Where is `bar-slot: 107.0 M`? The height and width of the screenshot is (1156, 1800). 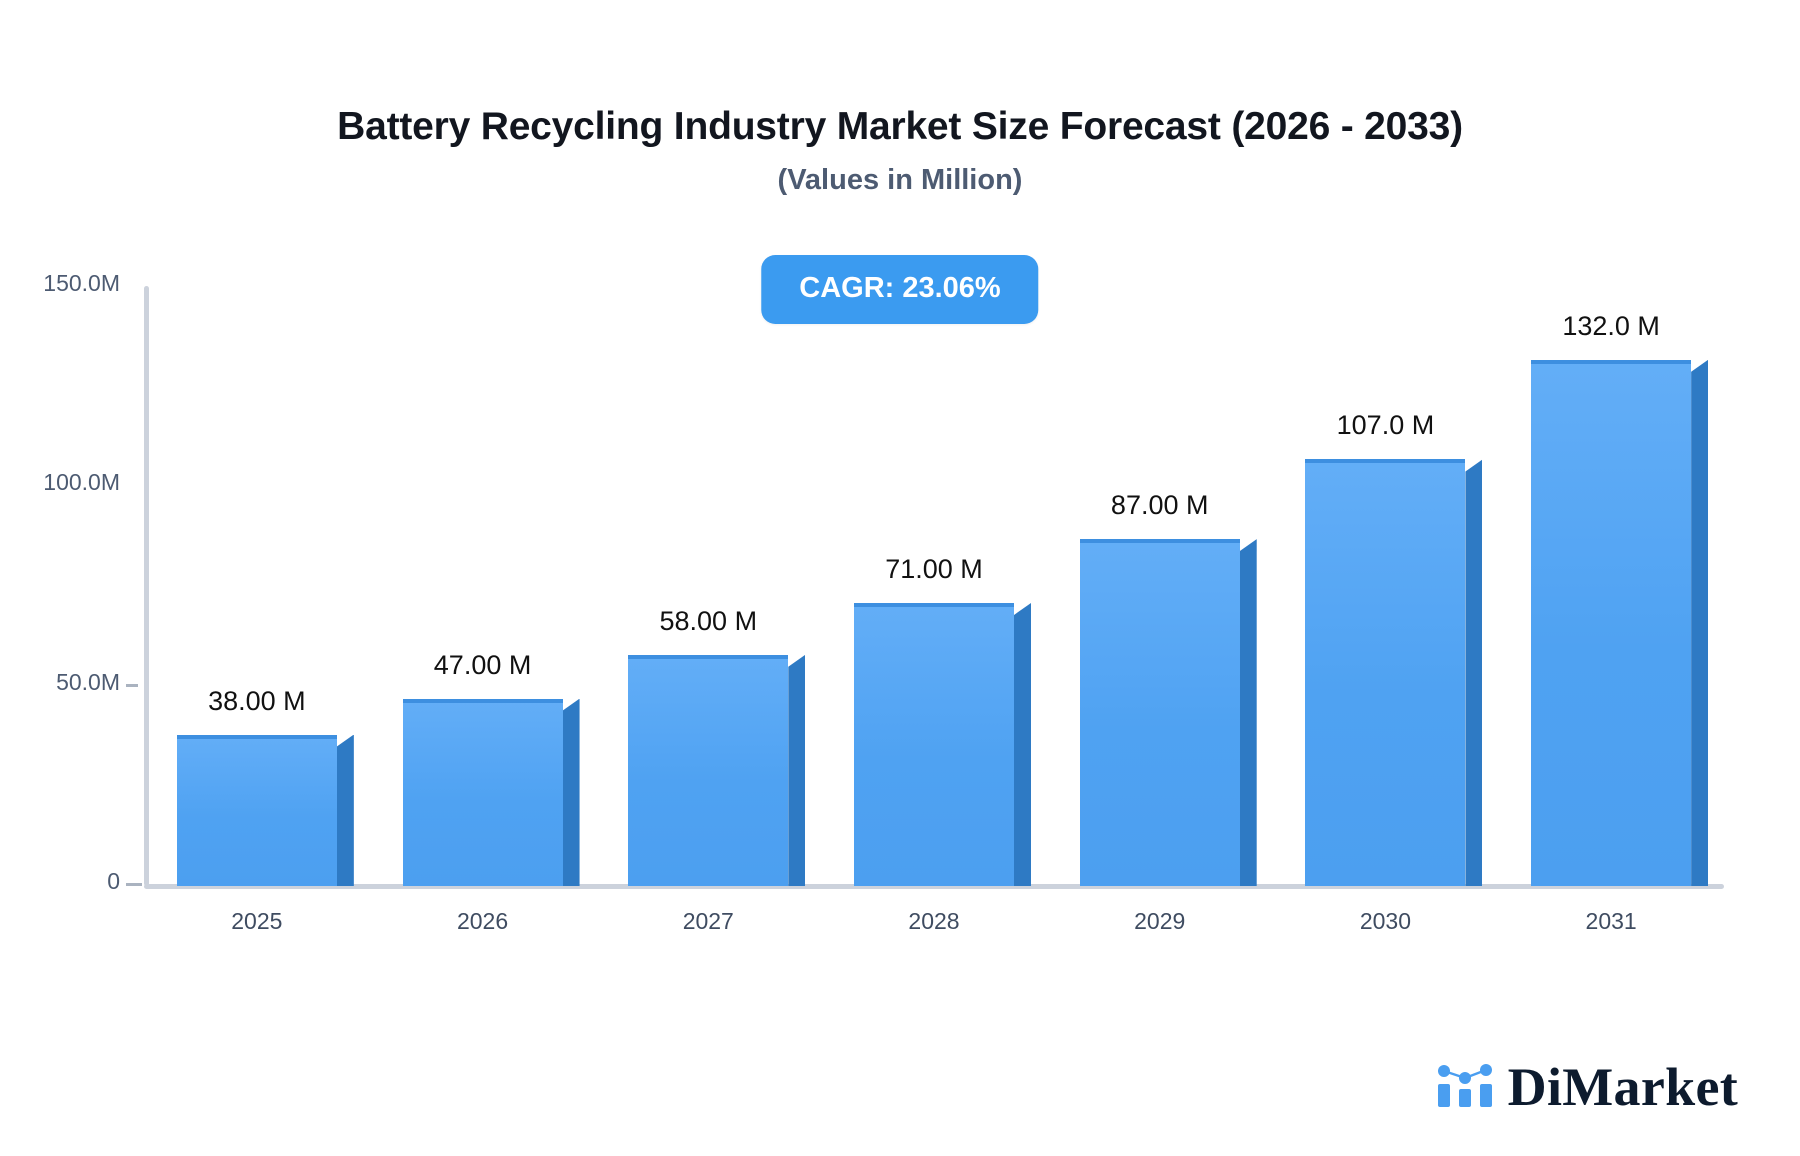 bar-slot: 107.0 M is located at coordinates (1394, 586).